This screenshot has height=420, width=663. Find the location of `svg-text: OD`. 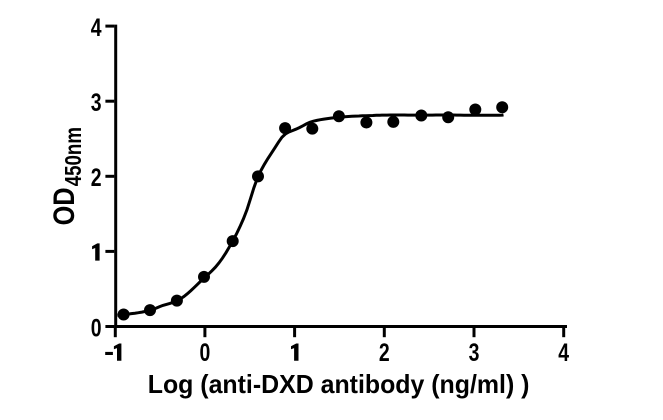

svg-text: OD is located at coordinates (64, 206).